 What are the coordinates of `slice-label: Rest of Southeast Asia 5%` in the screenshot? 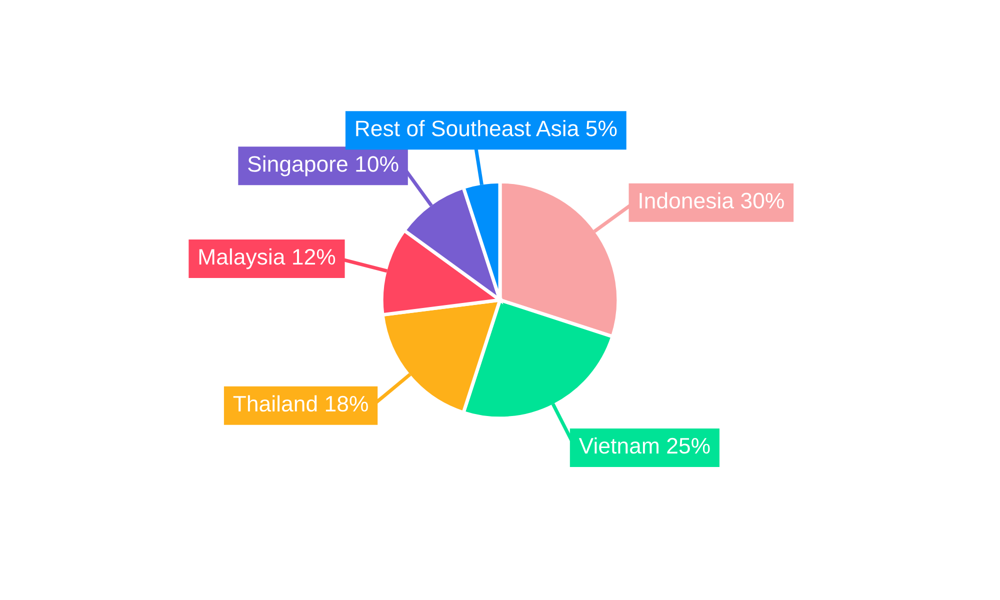 It's located at (486, 128).